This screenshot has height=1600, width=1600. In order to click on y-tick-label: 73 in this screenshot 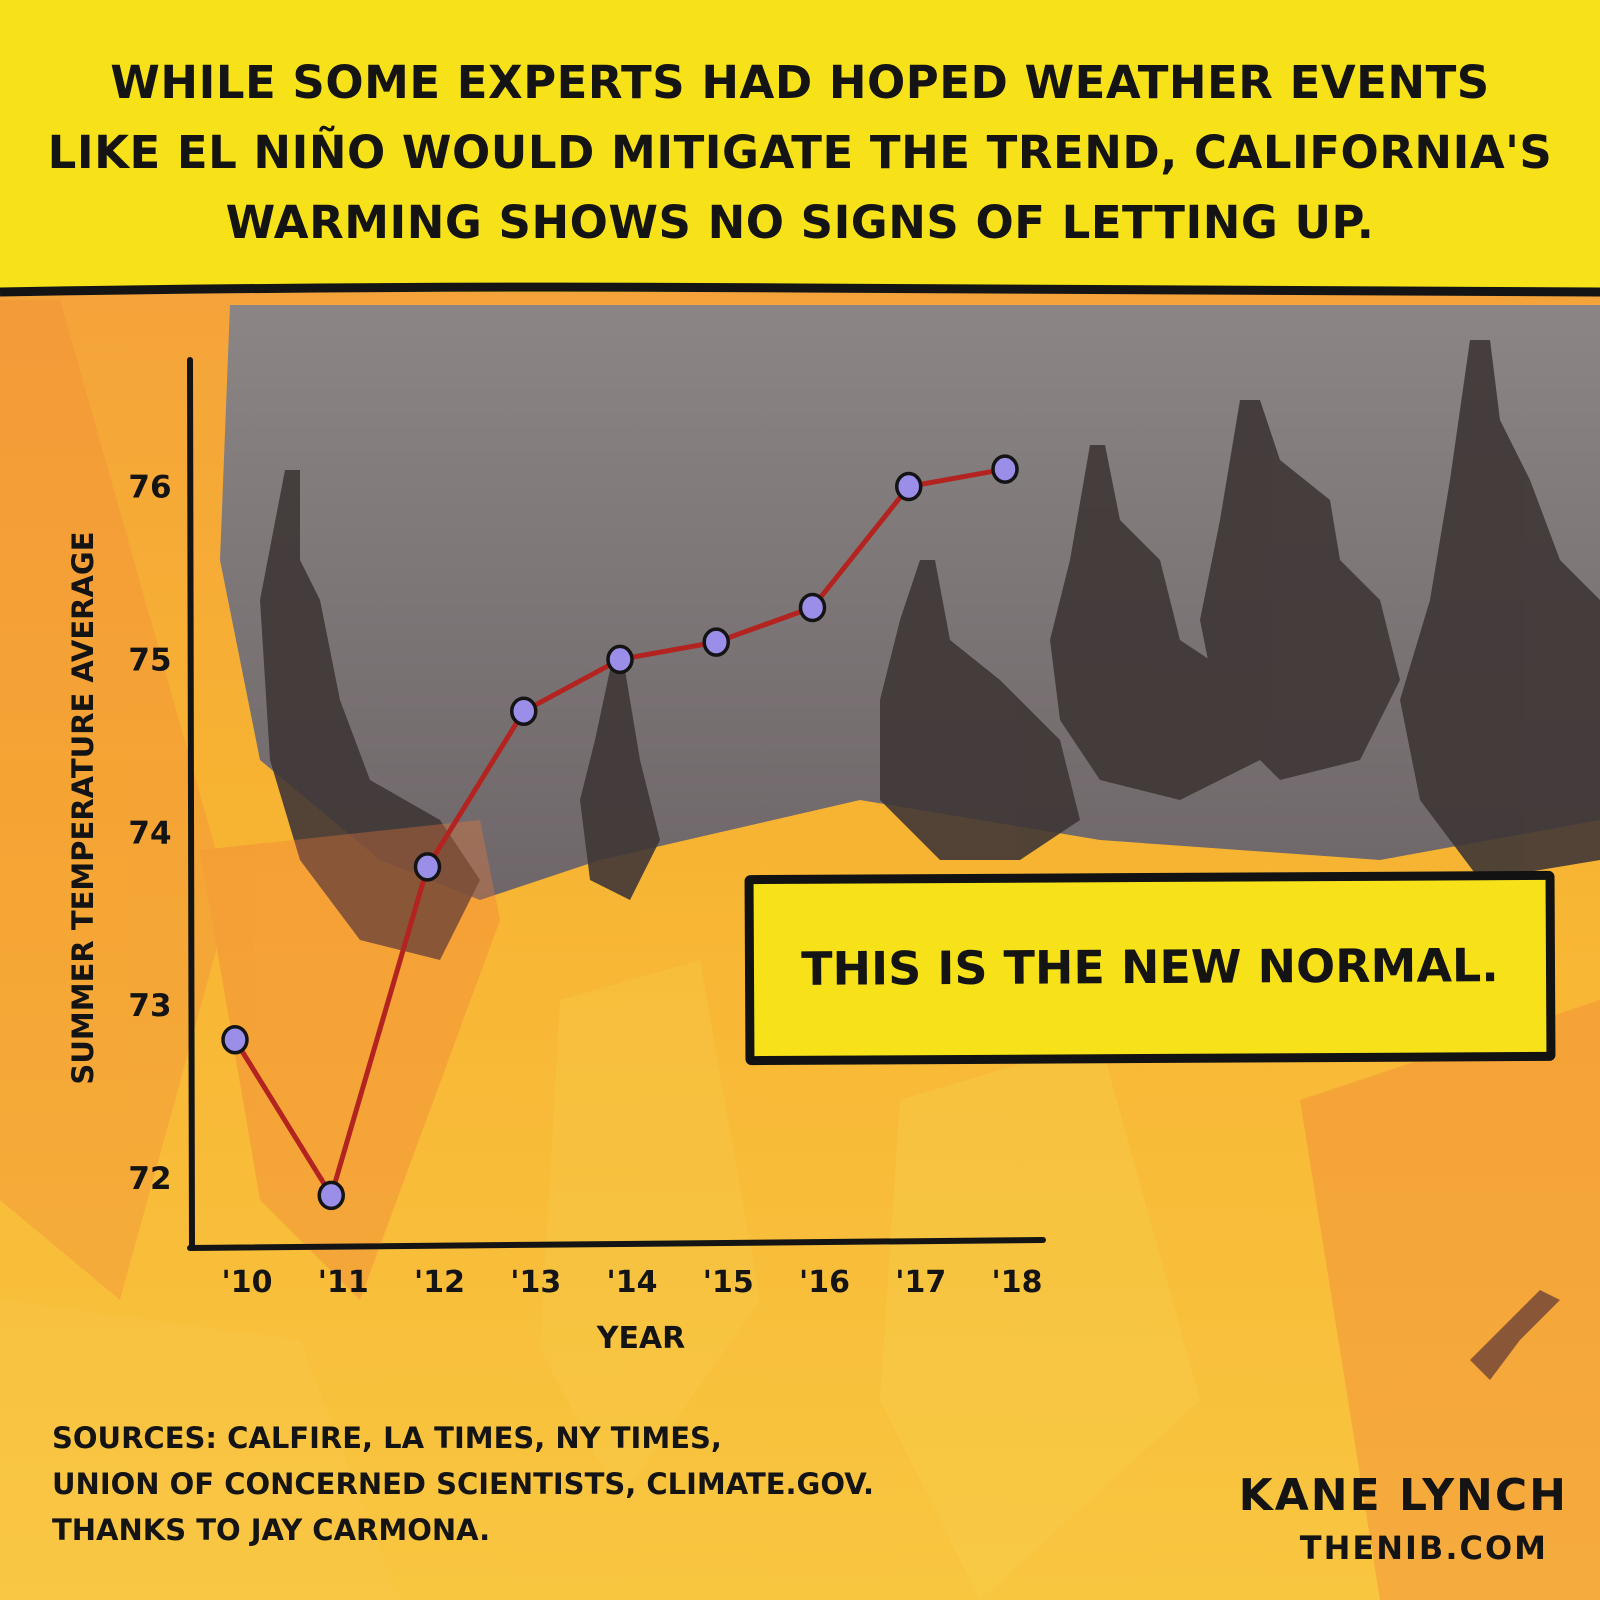, I will do `click(149, 1006)`.